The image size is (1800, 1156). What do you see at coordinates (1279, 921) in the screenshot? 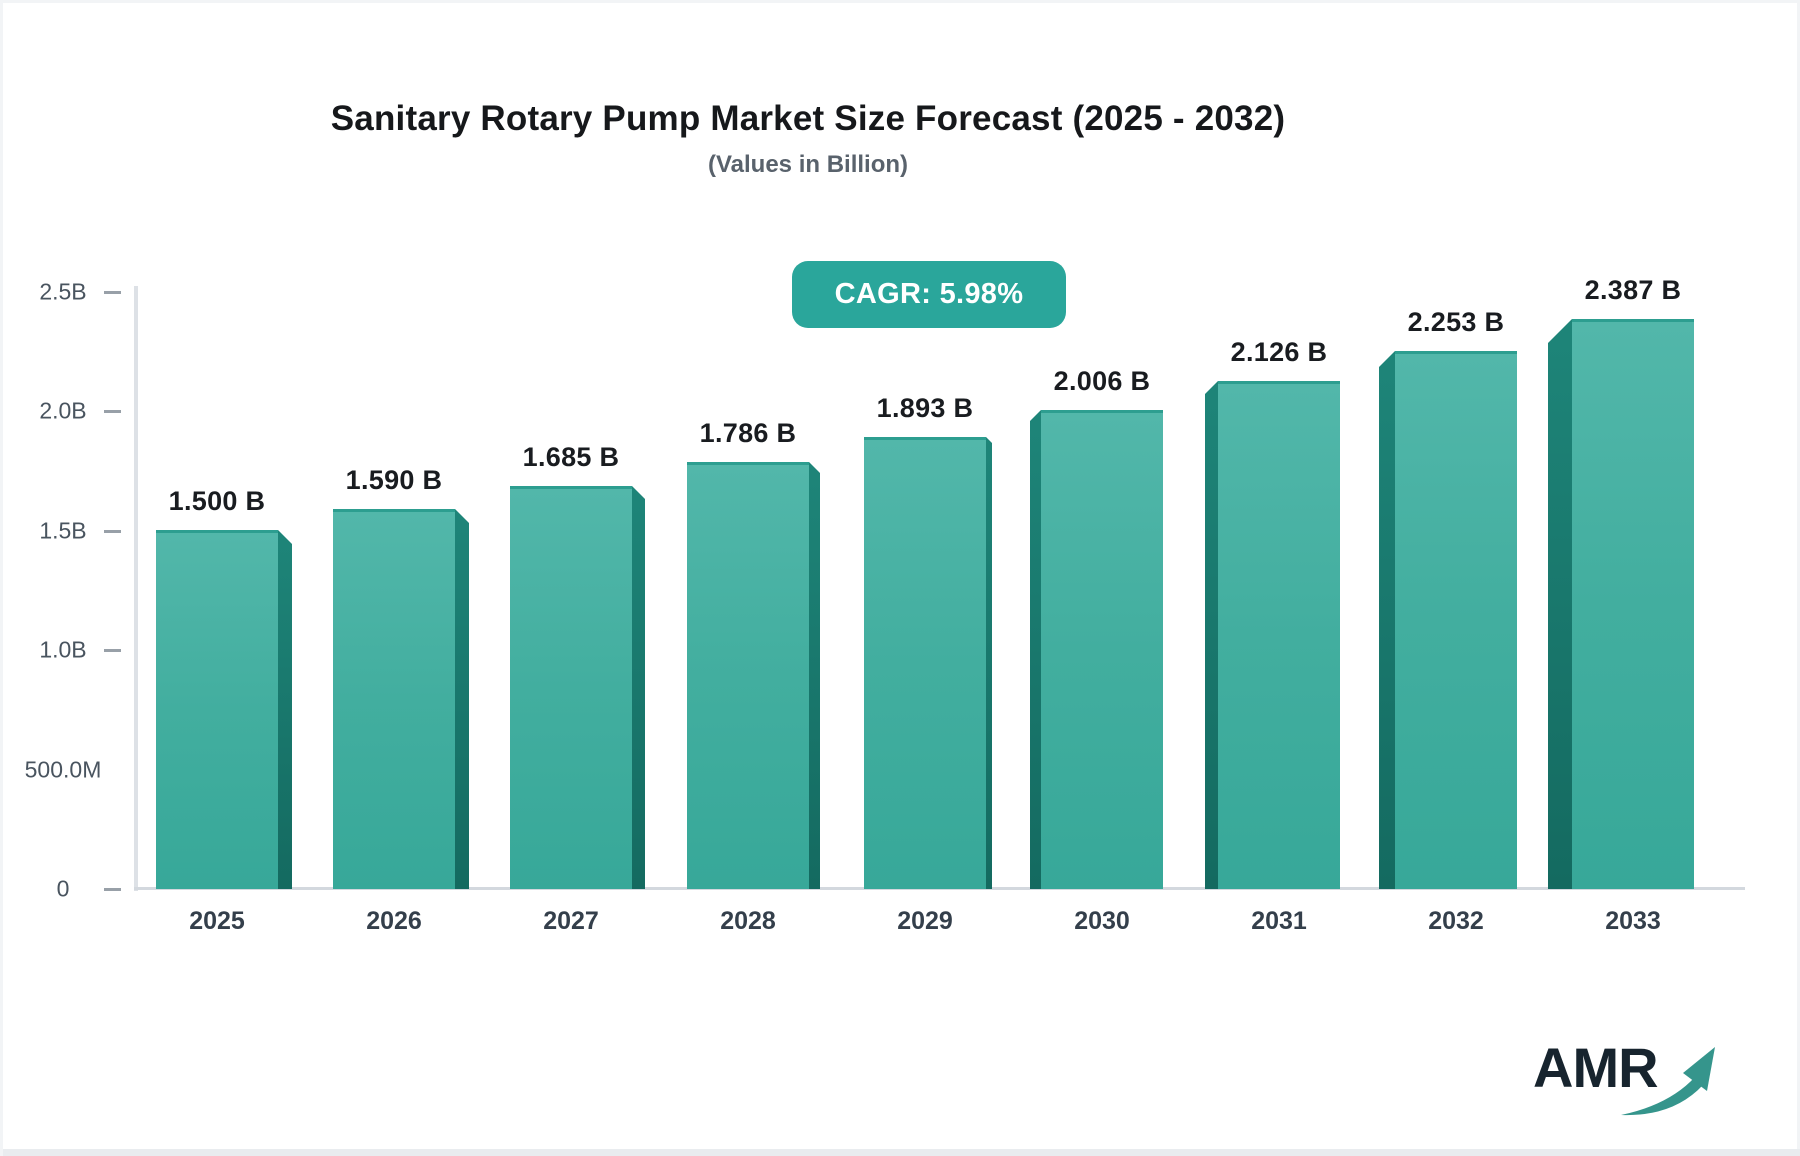
I see `x-axis-tick-label: 2031` at bounding box center [1279, 921].